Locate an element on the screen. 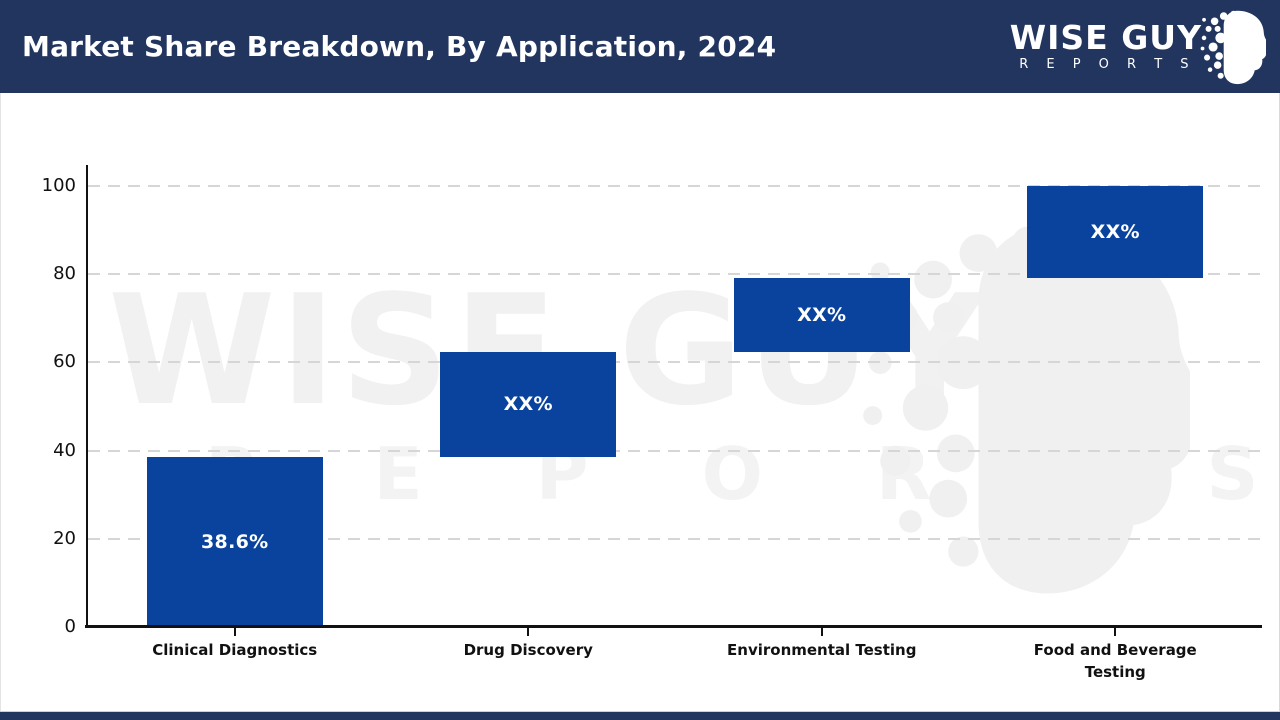 This screenshot has width=1280, height=720. bar-food-and-beverage-testing: XX% is located at coordinates (1115, 232).